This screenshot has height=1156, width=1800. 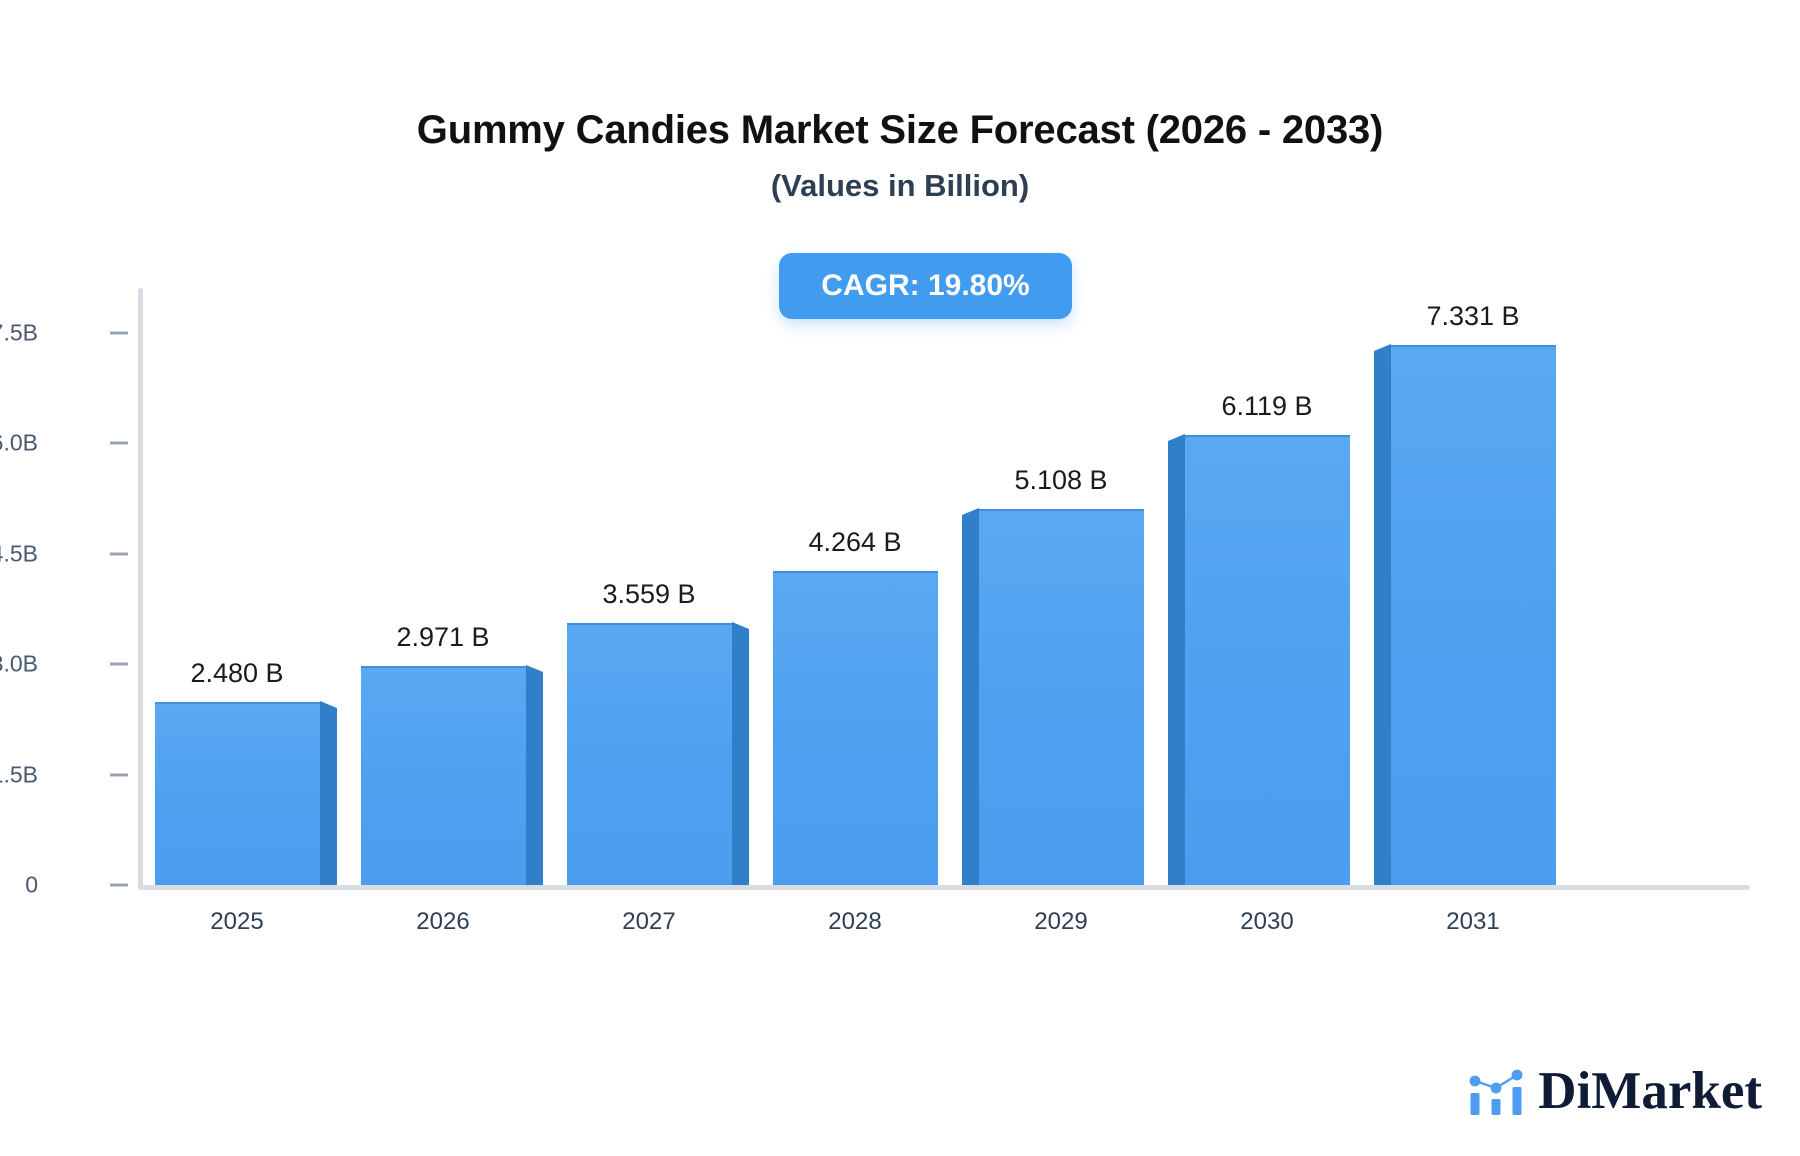 What do you see at coordinates (649, 594) in the screenshot?
I see `bar-value-label: 3.559 B` at bounding box center [649, 594].